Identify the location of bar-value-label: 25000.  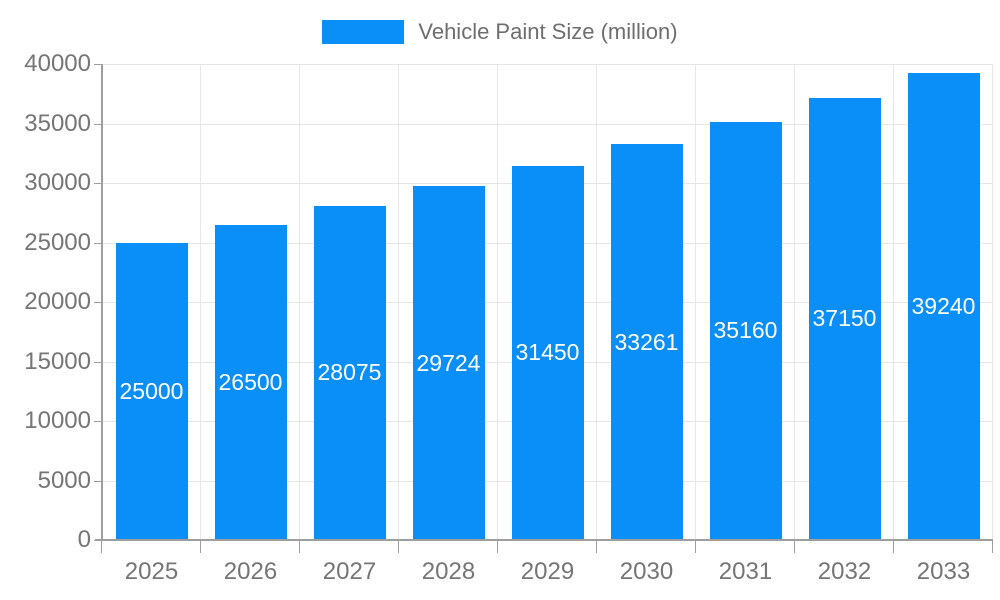
(151, 390).